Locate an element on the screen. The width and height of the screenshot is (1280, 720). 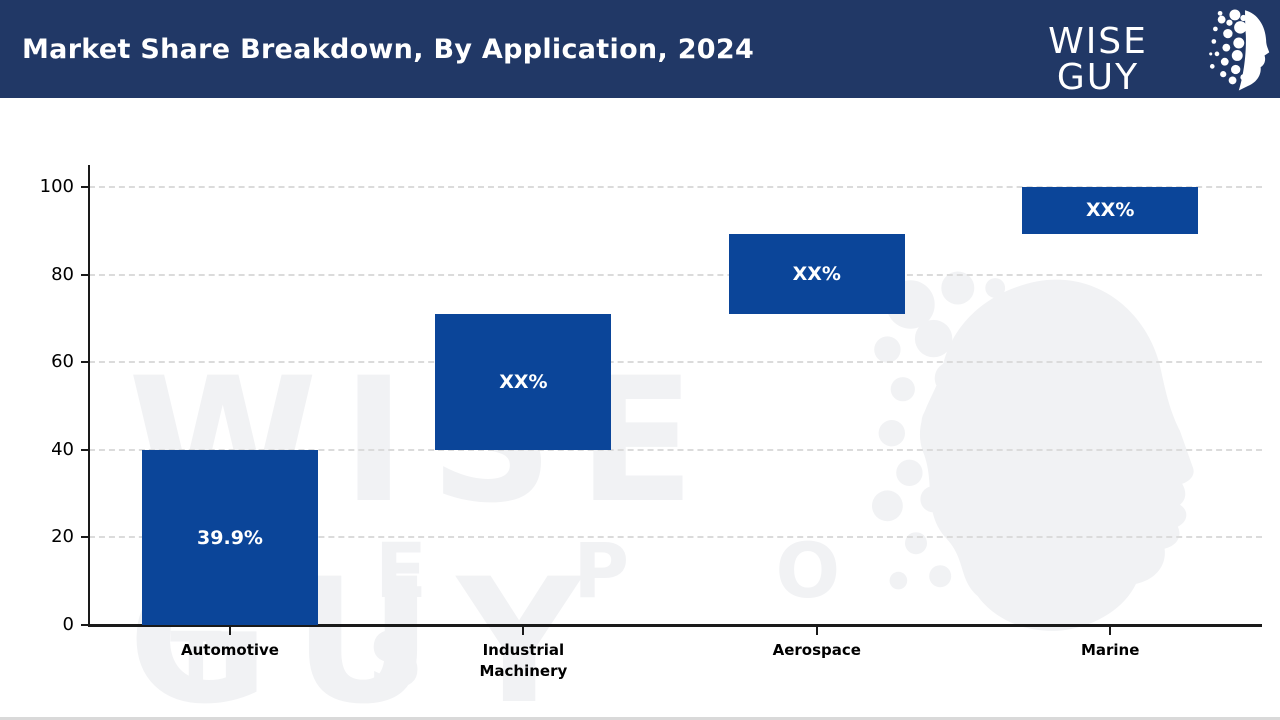
y-axis-line is located at coordinates (89, 396).